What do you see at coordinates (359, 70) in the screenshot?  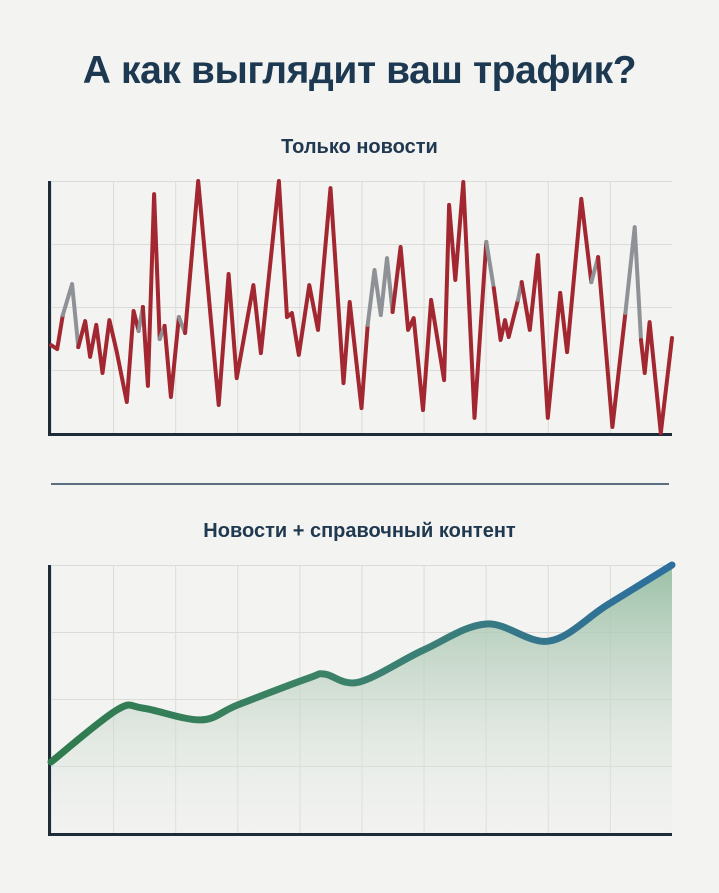 I see `page-title: А как выглядит ваш трафик?` at bounding box center [359, 70].